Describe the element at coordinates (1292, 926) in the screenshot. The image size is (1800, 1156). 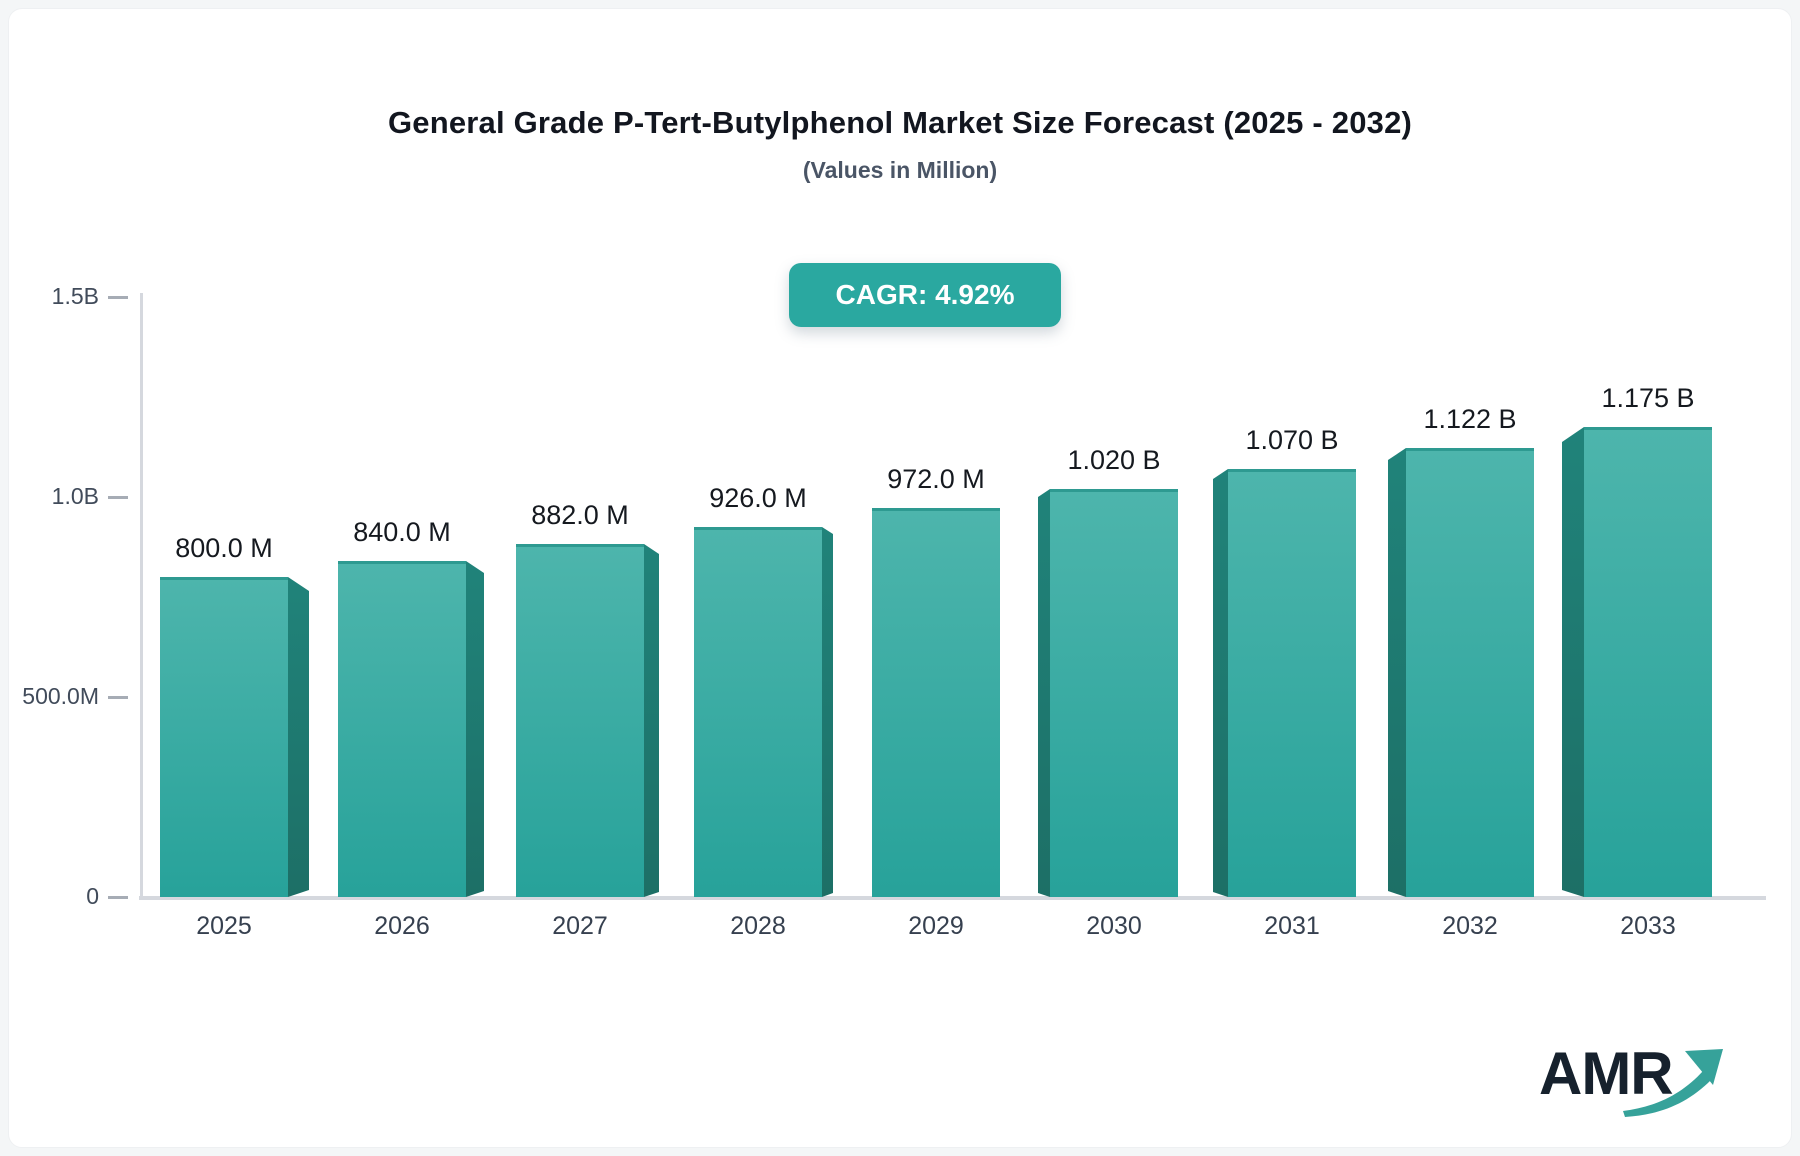
I see `x-tick-label: 2031` at that location.